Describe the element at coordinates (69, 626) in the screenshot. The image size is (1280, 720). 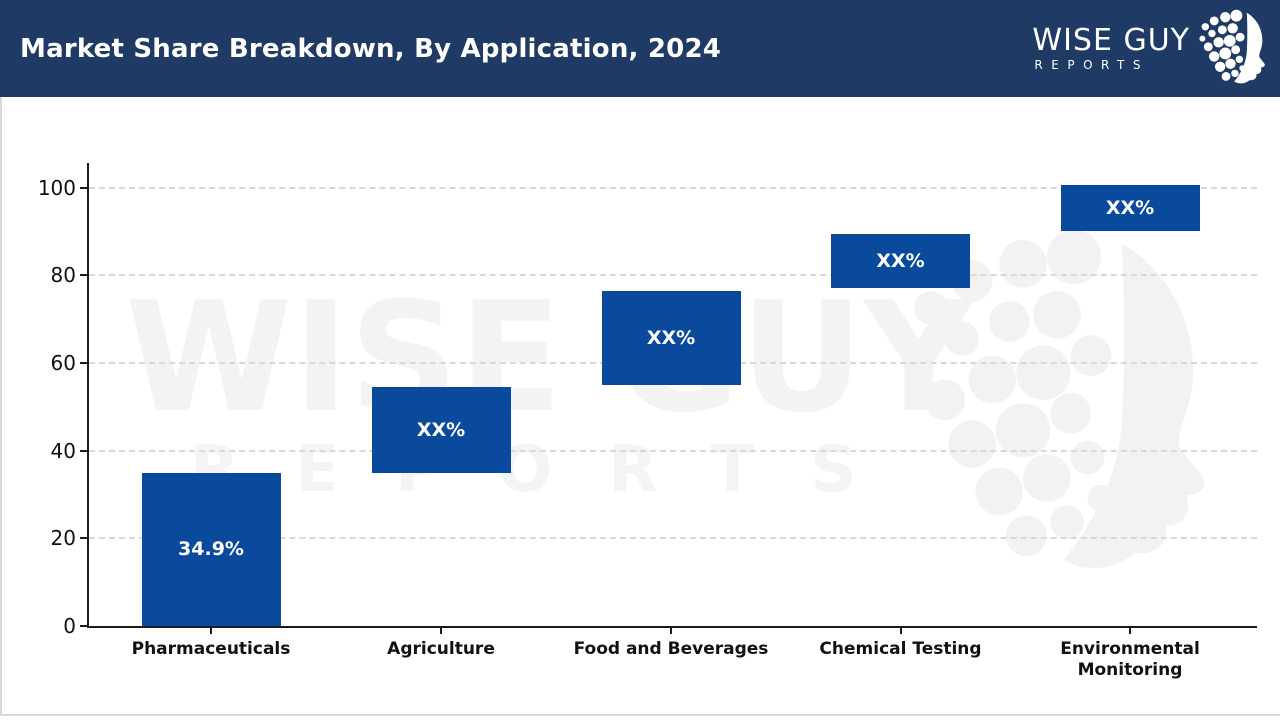
I see `y-tick-label-0: 0` at that location.